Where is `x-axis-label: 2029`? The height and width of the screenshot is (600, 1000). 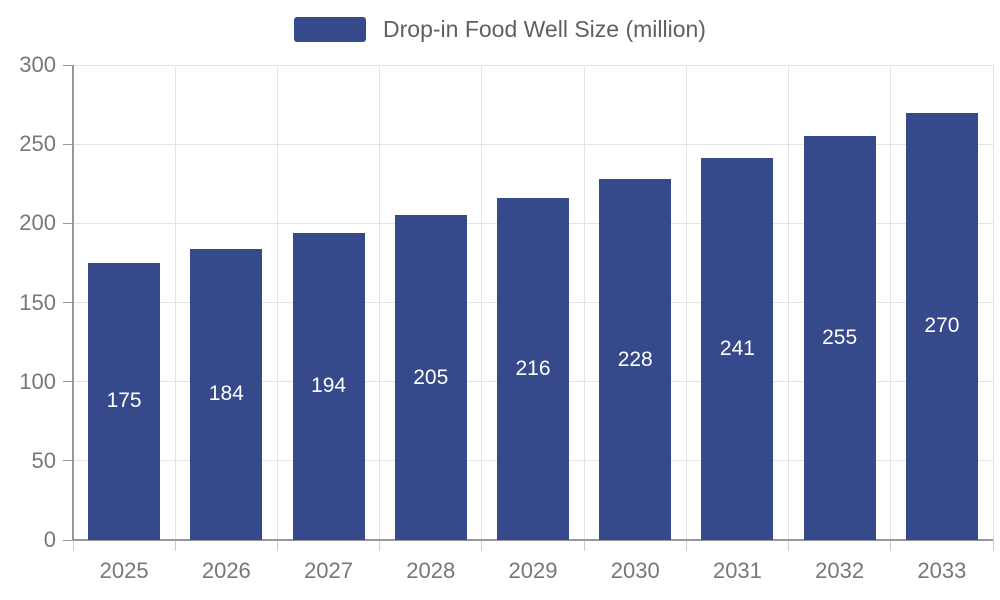
x-axis-label: 2029 is located at coordinates (533, 570).